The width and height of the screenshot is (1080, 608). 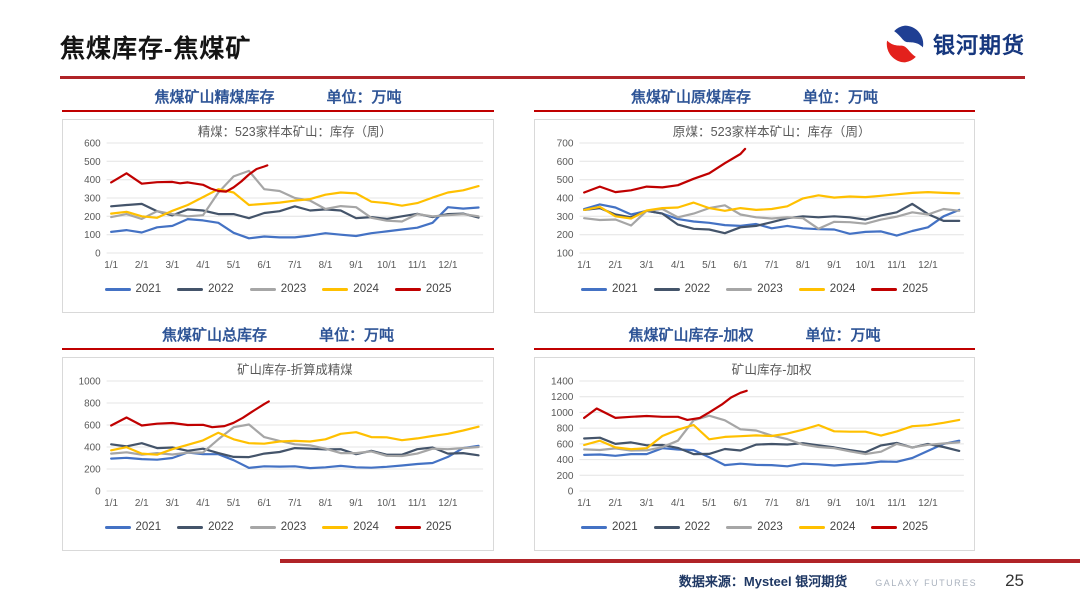 What do you see at coordinates (203, 503) in the screenshot?
I see `svg-text: 4/1` at bounding box center [203, 503].